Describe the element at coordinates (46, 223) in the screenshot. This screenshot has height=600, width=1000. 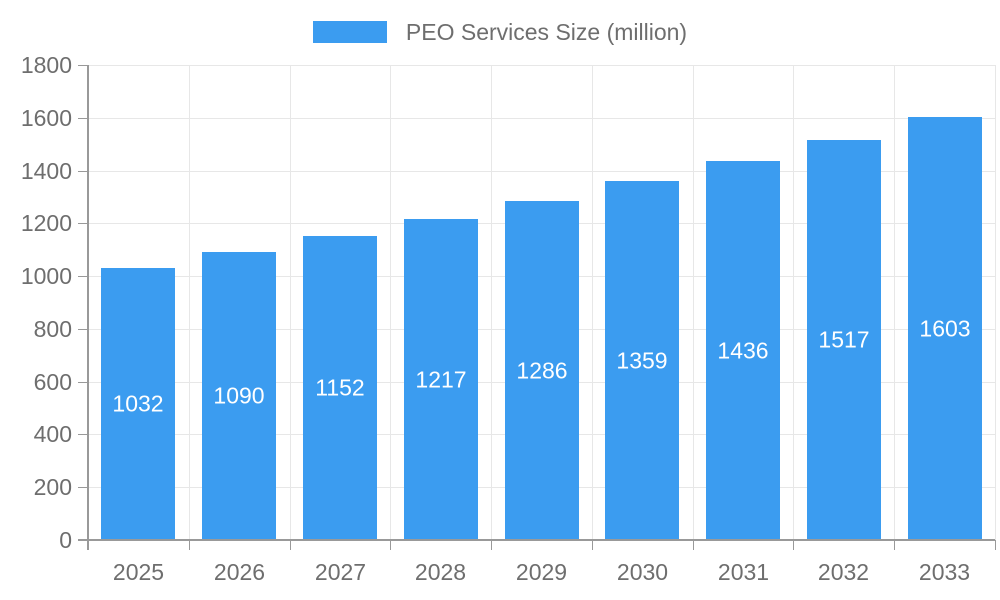
I see `y-tick-label: 1200` at that location.